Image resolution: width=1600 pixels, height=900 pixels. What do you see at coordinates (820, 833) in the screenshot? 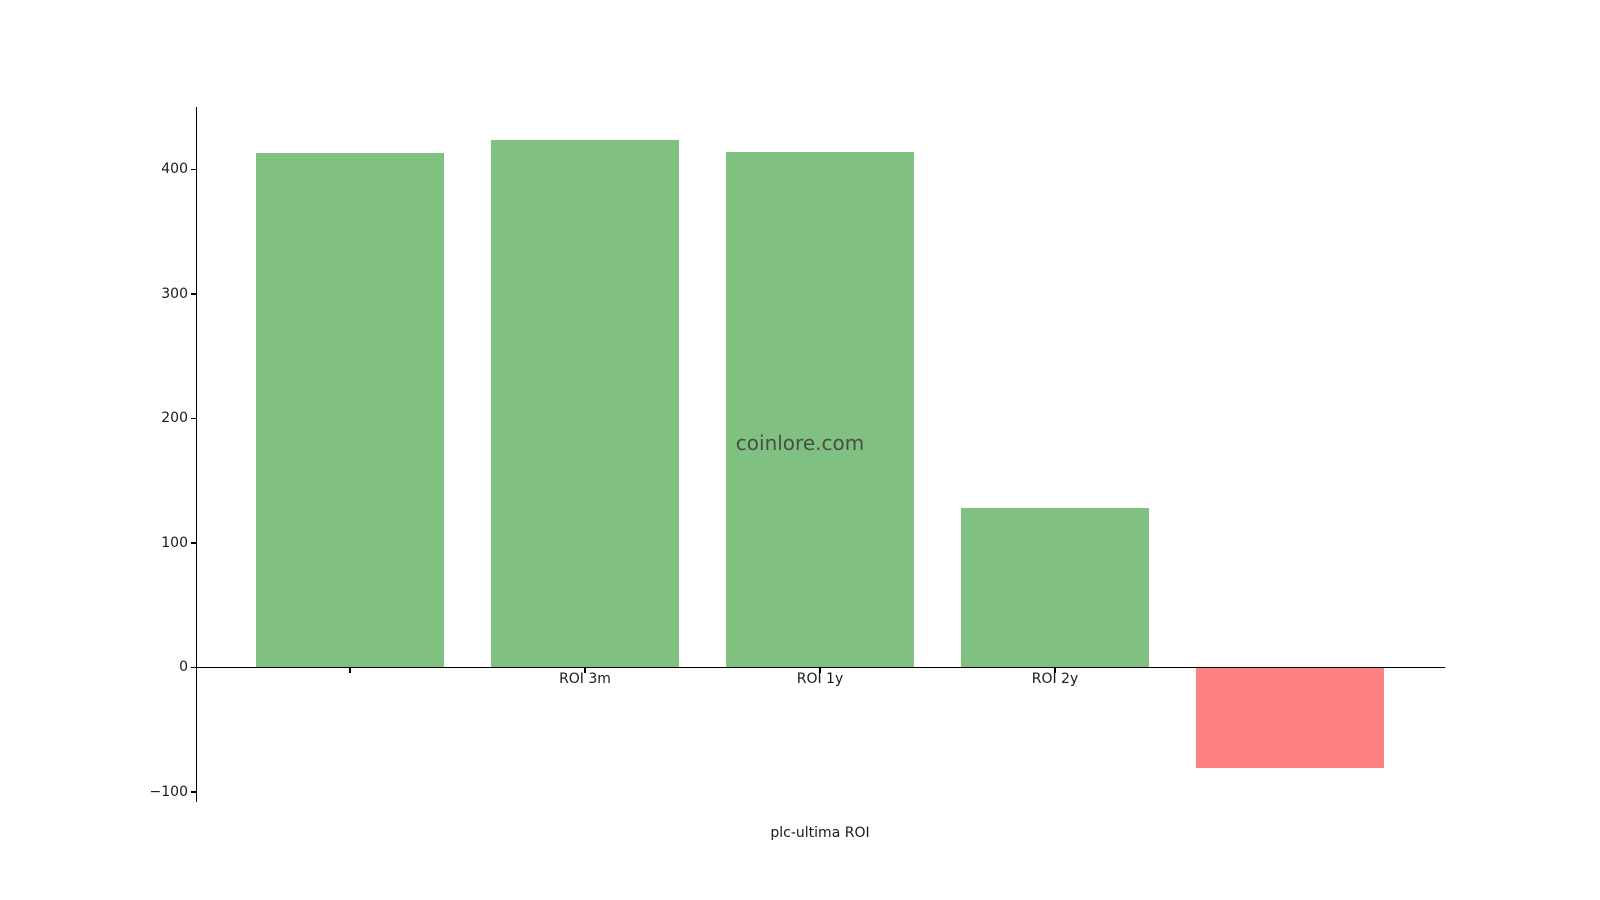
I see `x-axis-title: plc-ultima ROI` at bounding box center [820, 833].